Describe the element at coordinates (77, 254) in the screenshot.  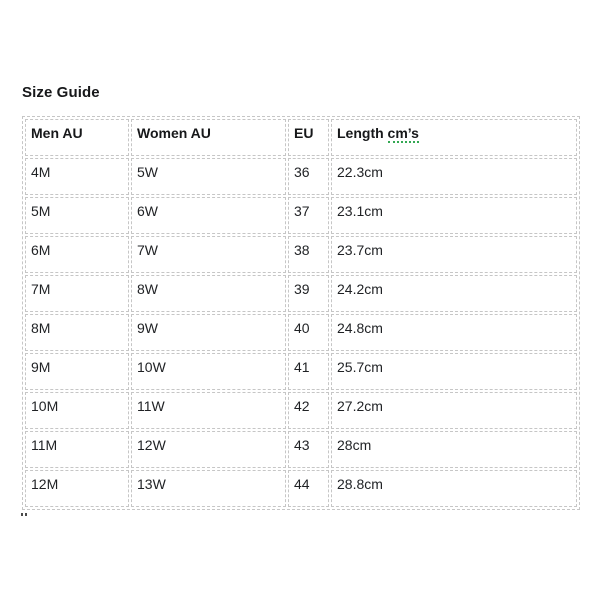
I see `table-cell: 6M` at that location.